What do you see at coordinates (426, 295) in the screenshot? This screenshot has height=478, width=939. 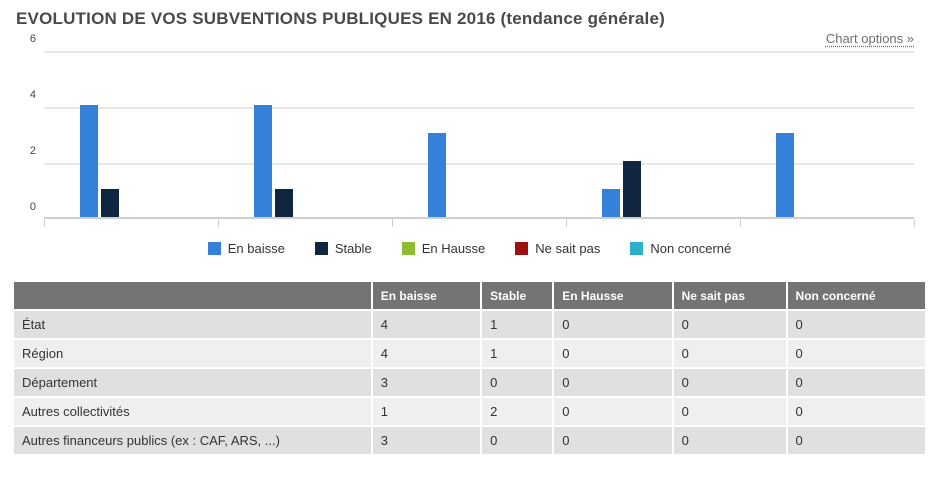 I see `table-header-en-baisse: En baisse` at bounding box center [426, 295].